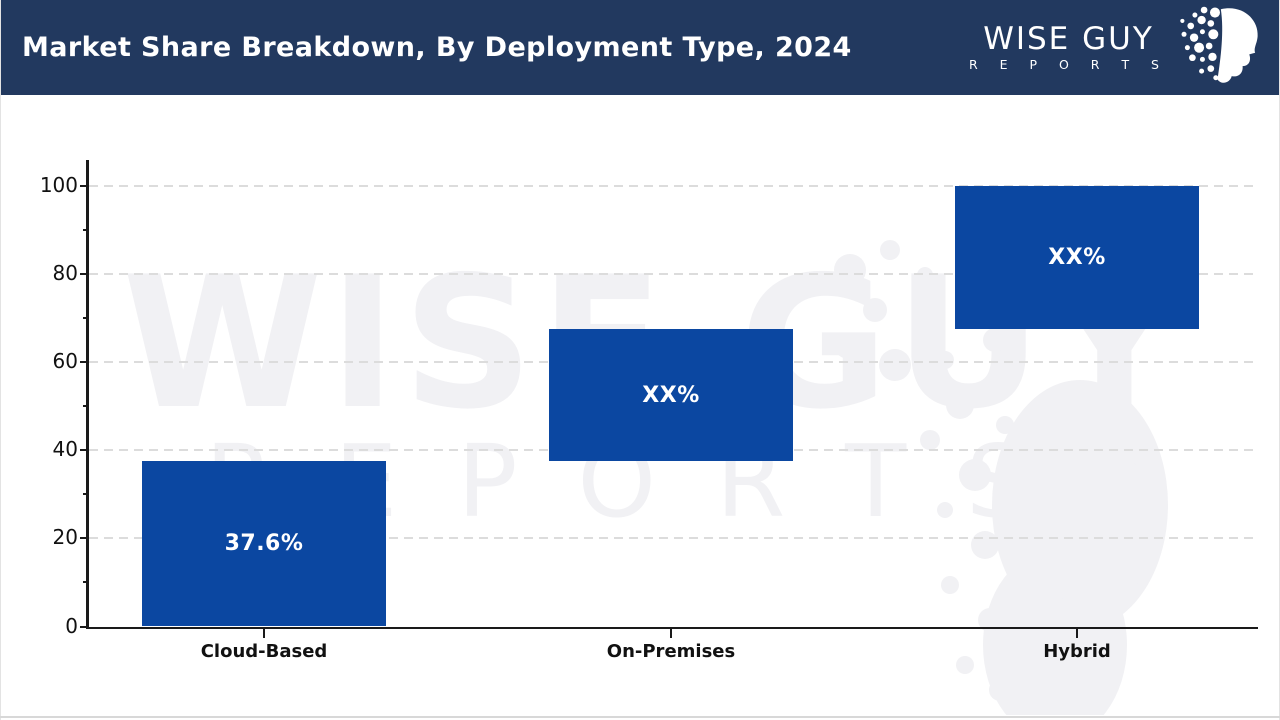  I want to click on wiseguy-logo: WISE GUY R E P O R T S, so click(1124, 48).